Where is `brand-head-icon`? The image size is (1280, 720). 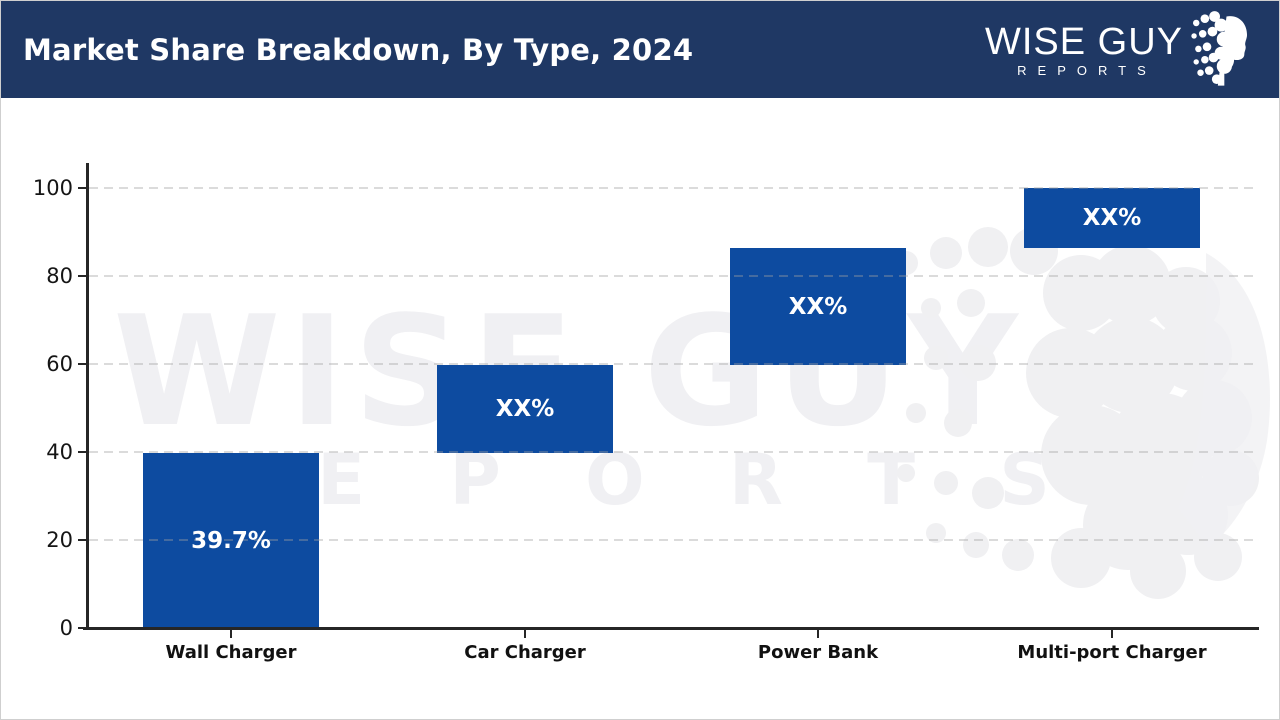
brand-head-icon is located at coordinates (1219, 48).